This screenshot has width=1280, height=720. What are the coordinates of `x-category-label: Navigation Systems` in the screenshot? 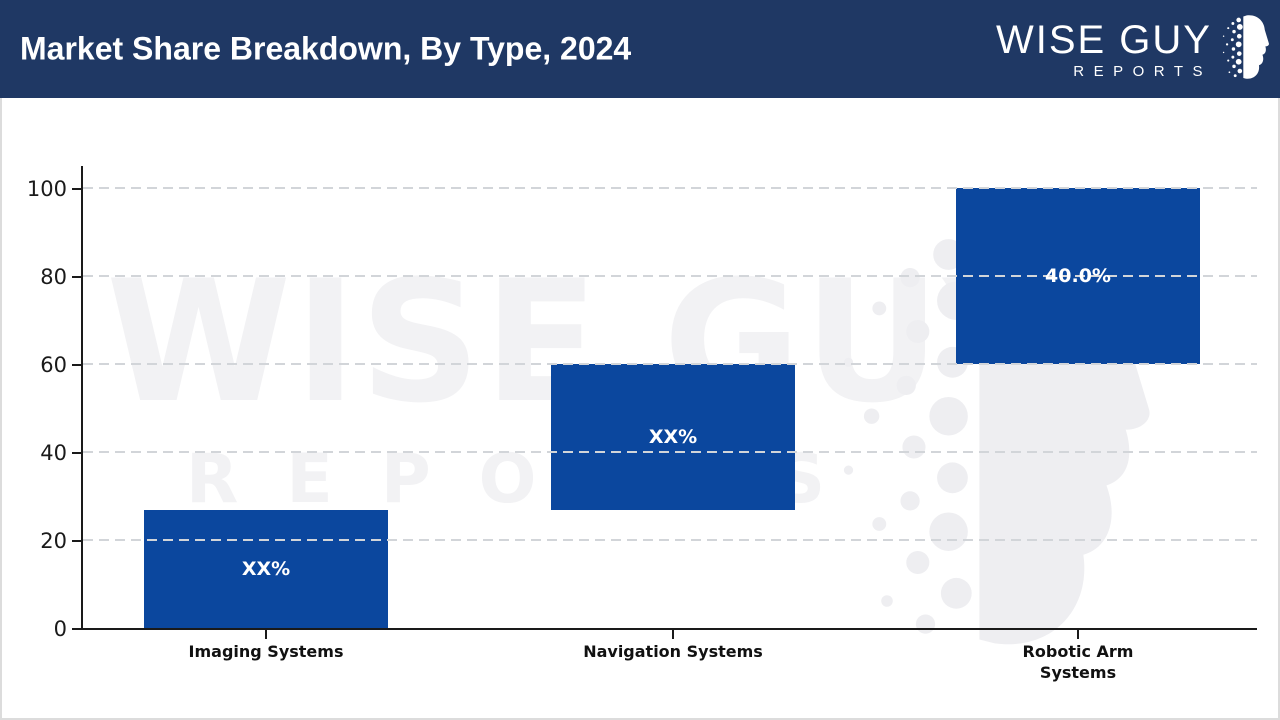 It's located at (673, 651).